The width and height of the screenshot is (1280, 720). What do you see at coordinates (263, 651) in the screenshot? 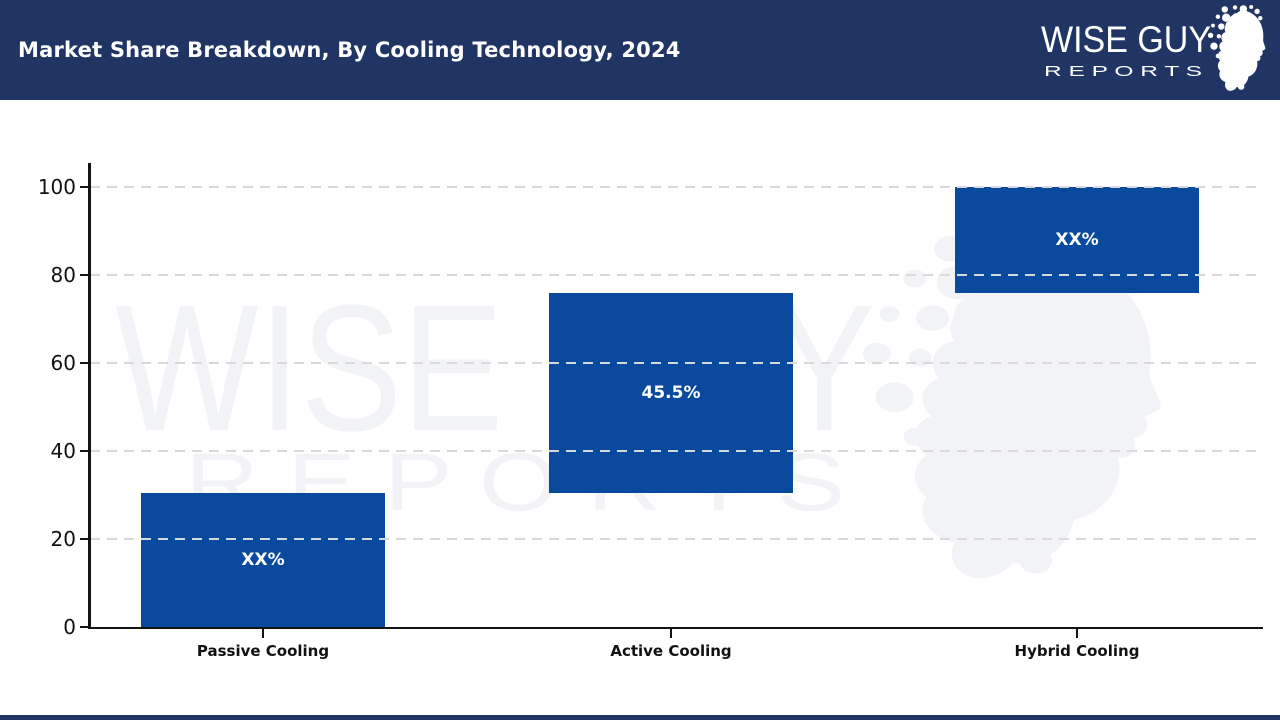
I see `x-category-label: Passive Cooling` at bounding box center [263, 651].